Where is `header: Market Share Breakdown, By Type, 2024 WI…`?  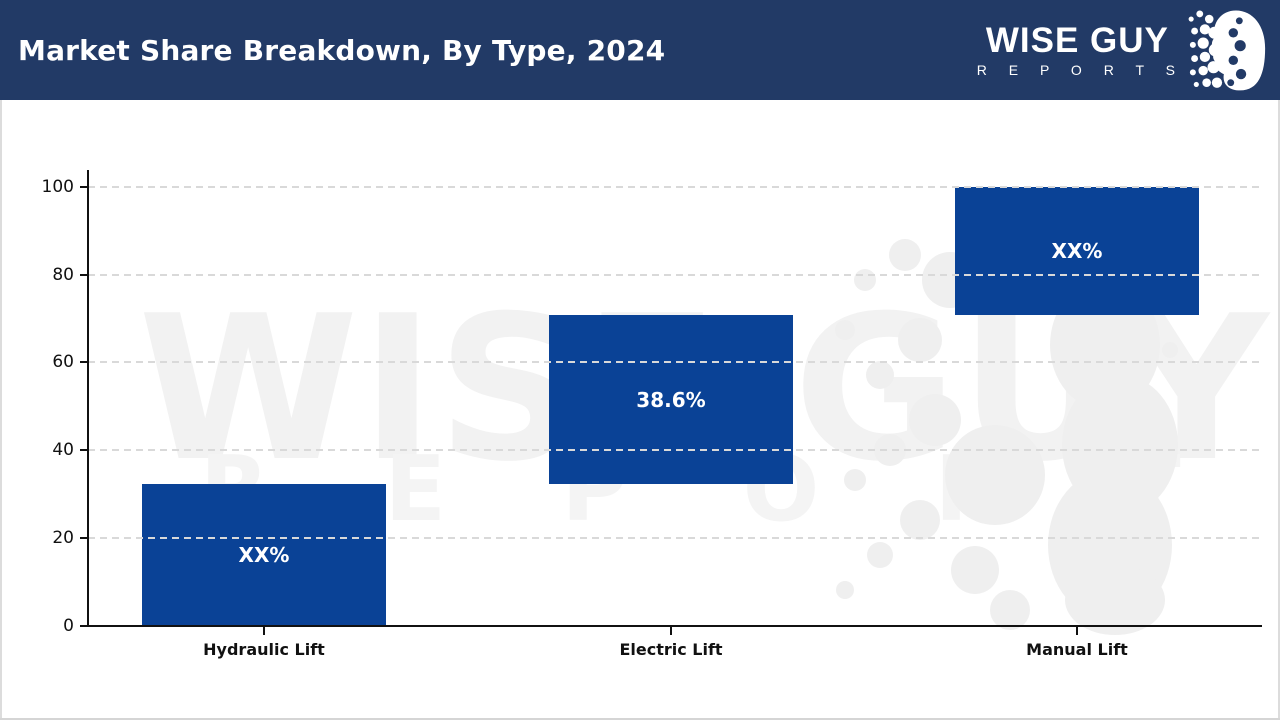 header: Market Share Breakdown, By Type, 2024 WI… is located at coordinates (640, 50).